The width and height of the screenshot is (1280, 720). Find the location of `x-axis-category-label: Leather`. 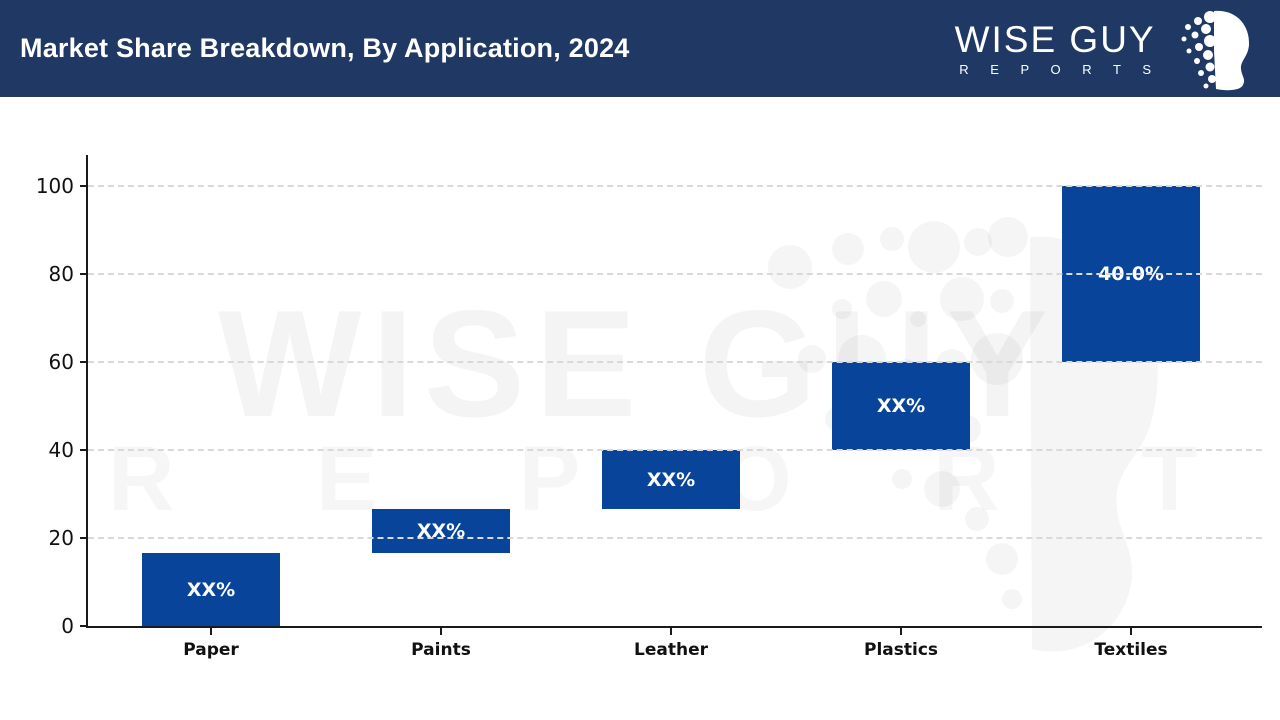

x-axis-category-label: Leather is located at coordinates (671, 650).